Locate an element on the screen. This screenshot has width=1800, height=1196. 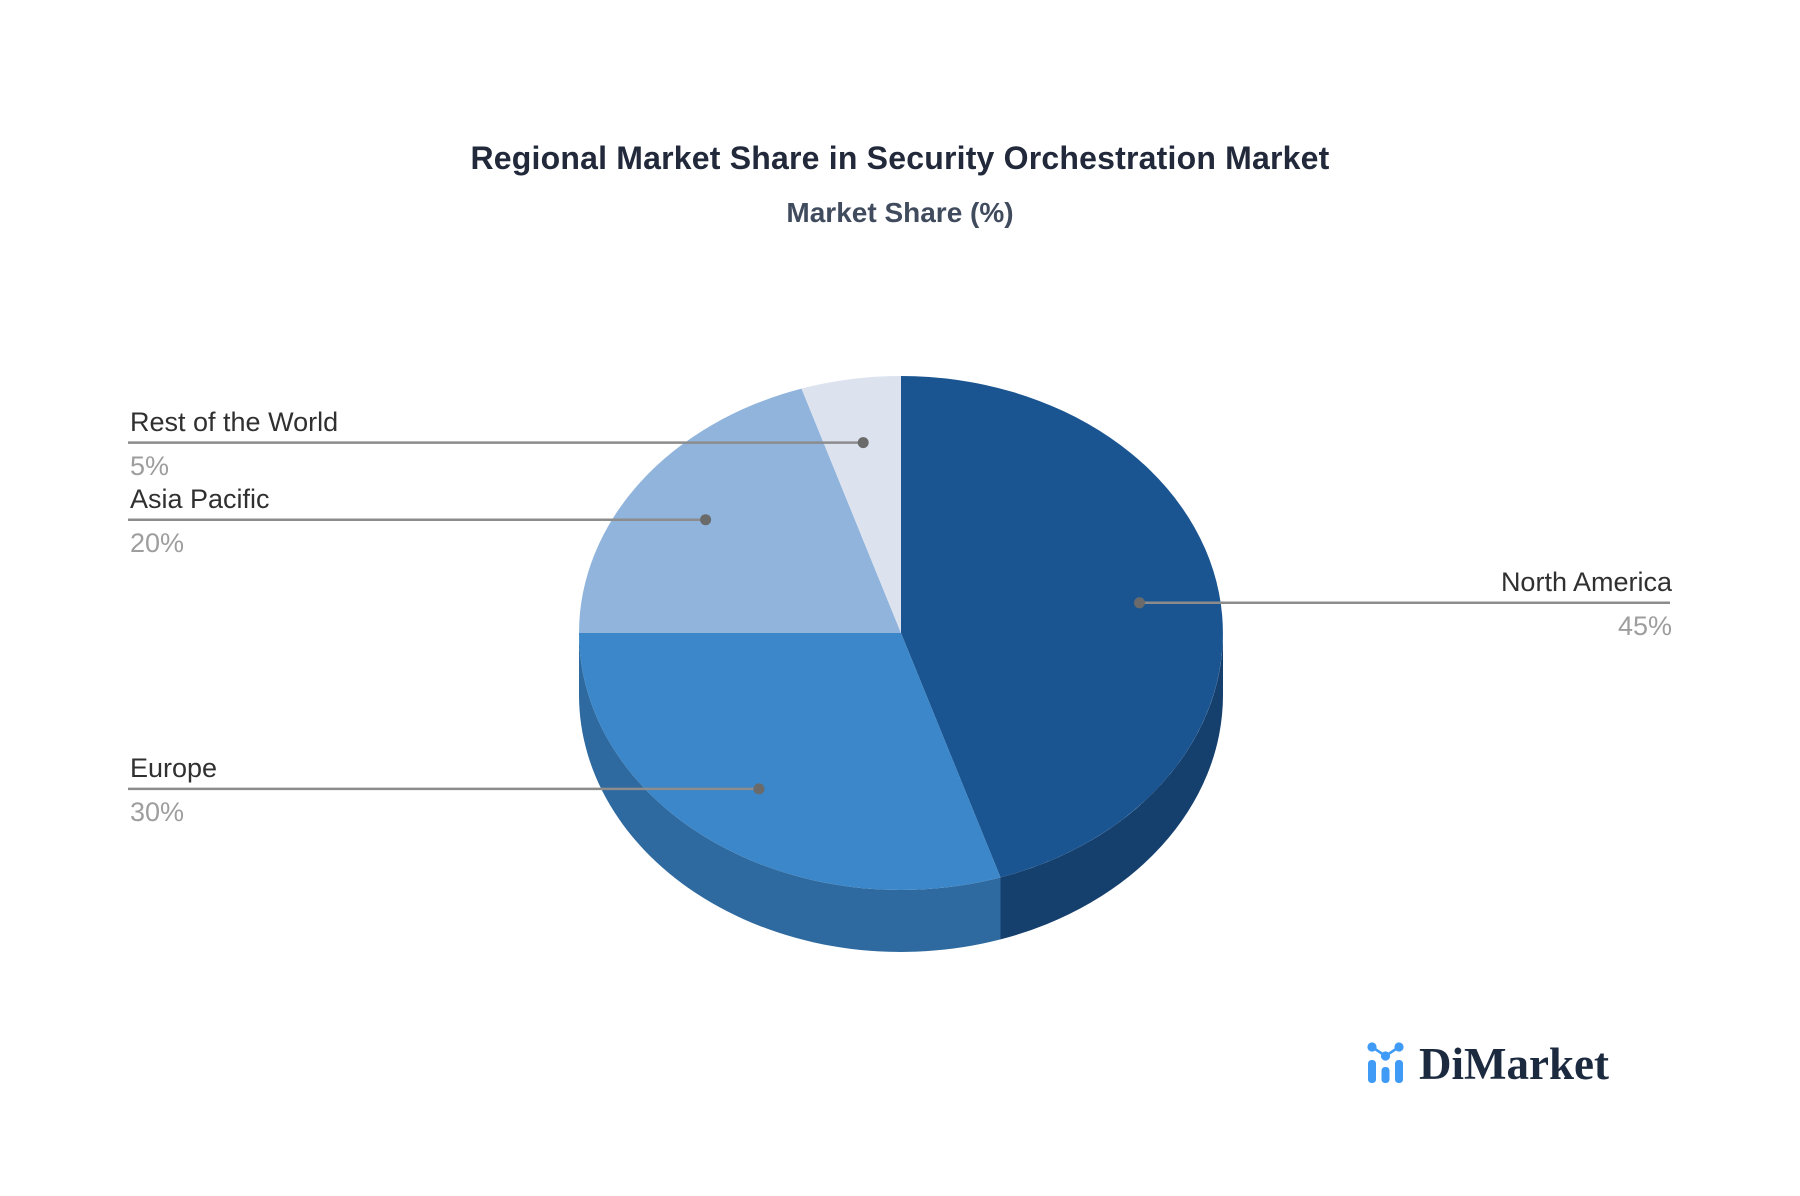
pie-slice-rest-of-the-world is located at coordinates (851, 504).